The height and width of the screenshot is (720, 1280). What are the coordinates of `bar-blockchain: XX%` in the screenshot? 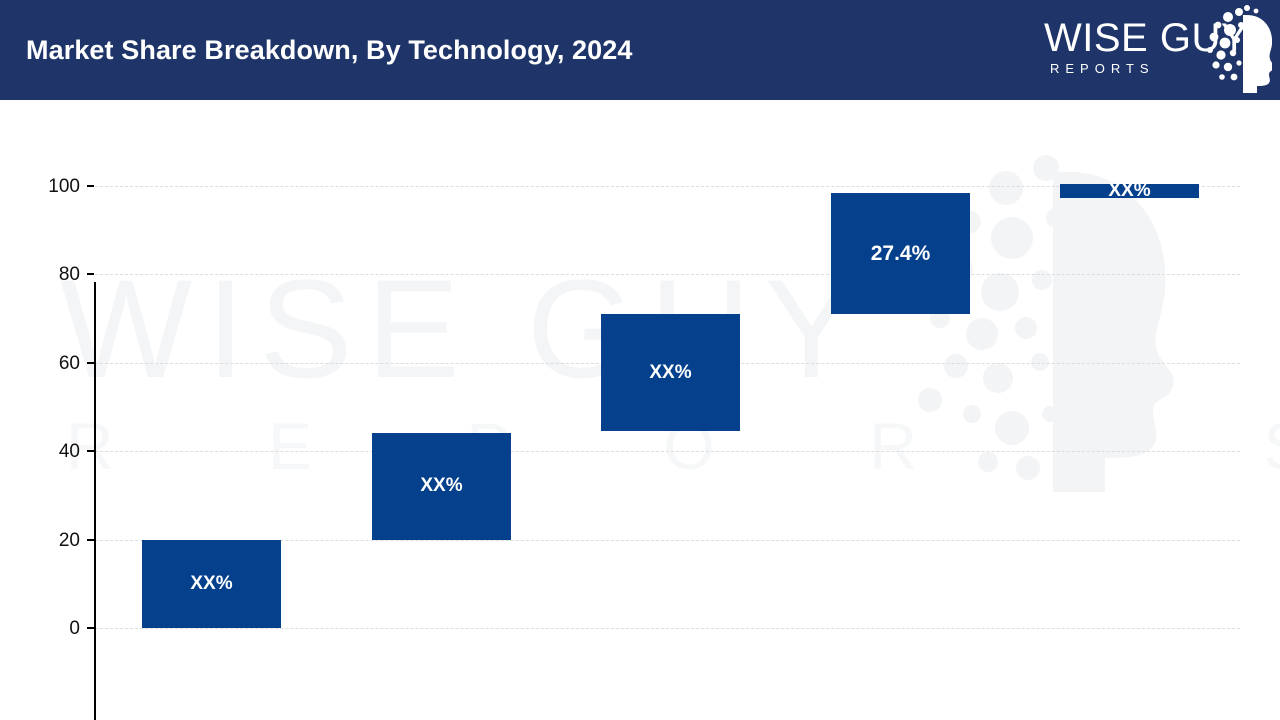 It's located at (1129, 190).